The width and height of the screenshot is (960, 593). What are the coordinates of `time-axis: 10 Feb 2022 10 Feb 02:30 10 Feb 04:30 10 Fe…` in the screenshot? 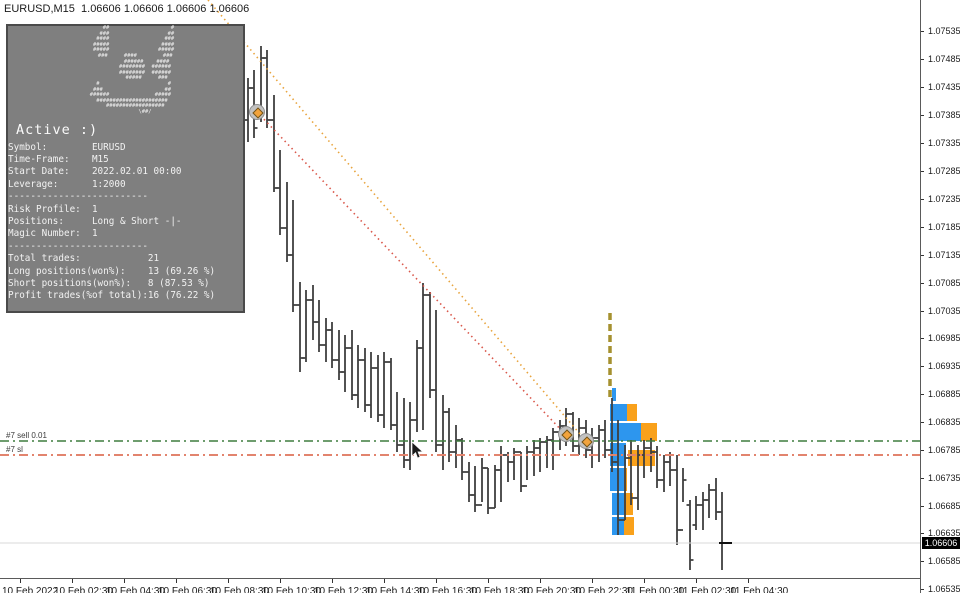 It's located at (460, 585).